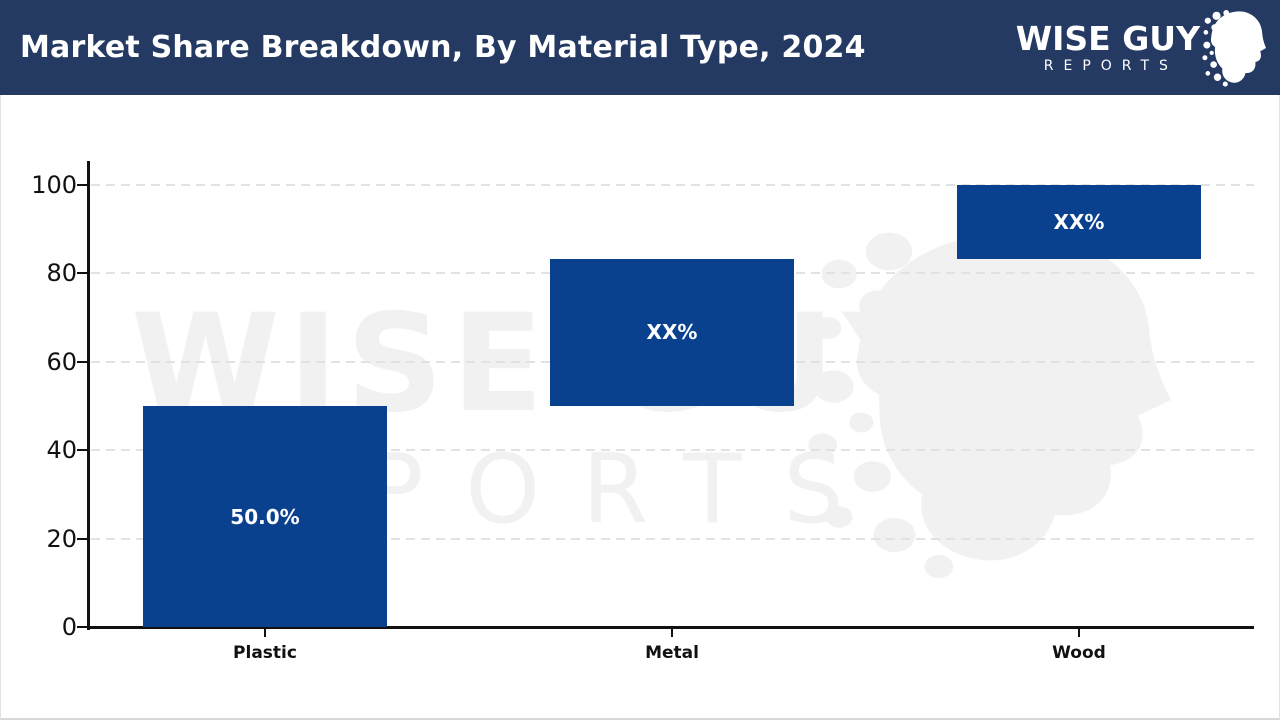 This screenshot has width=1280, height=720. What do you see at coordinates (69, 627) in the screenshot?
I see `y-tick-label: 0` at bounding box center [69, 627].